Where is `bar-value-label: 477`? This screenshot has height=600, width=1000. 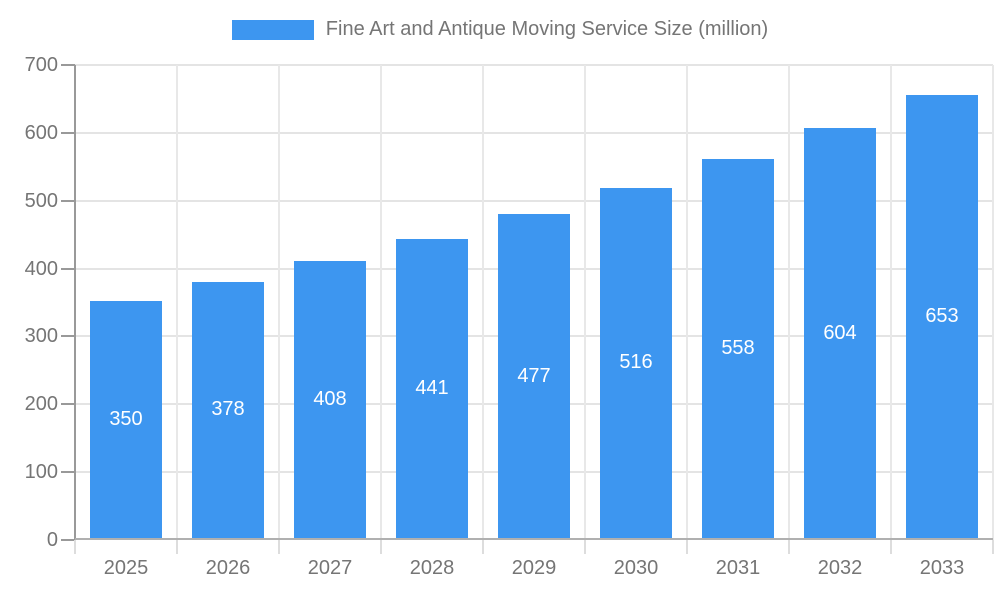
bar-value-label: 477 is located at coordinates (534, 375).